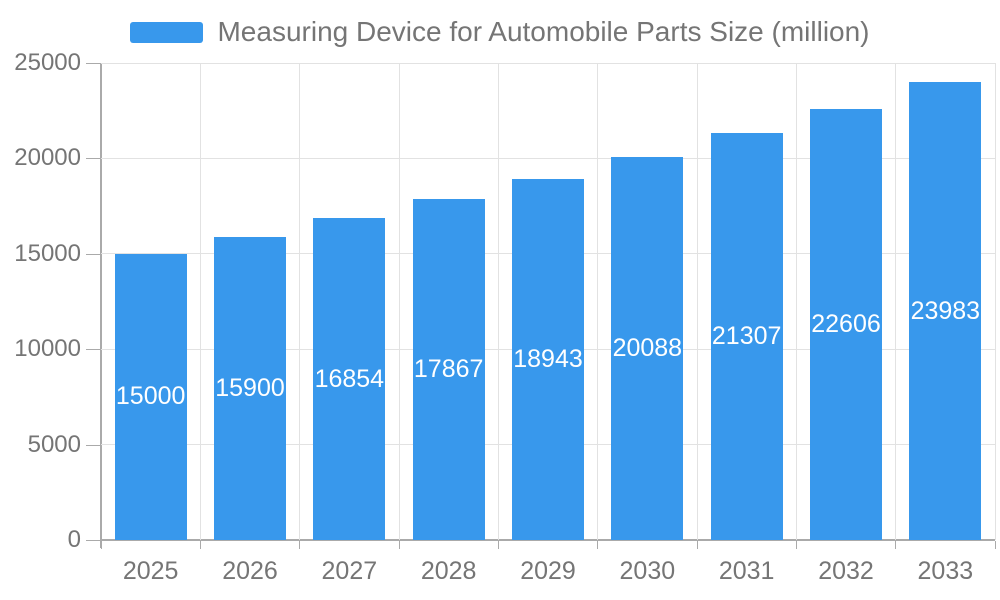 Image resolution: width=1000 pixels, height=600 pixels. I want to click on bar-value-label: 18943, so click(548, 358).